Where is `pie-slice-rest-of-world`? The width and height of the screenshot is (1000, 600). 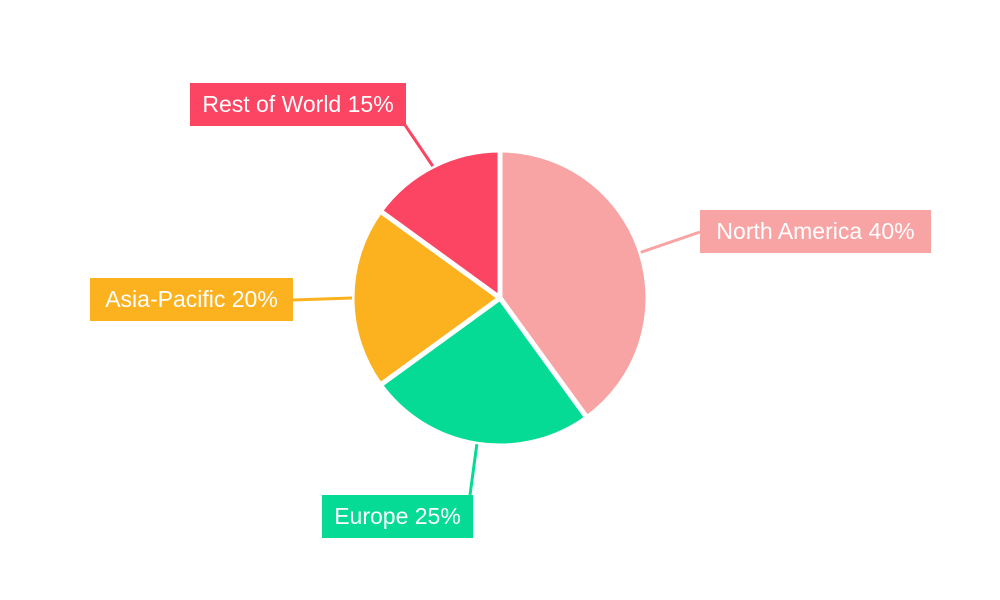
pie-slice-rest-of-world is located at coordinates (440, 224).